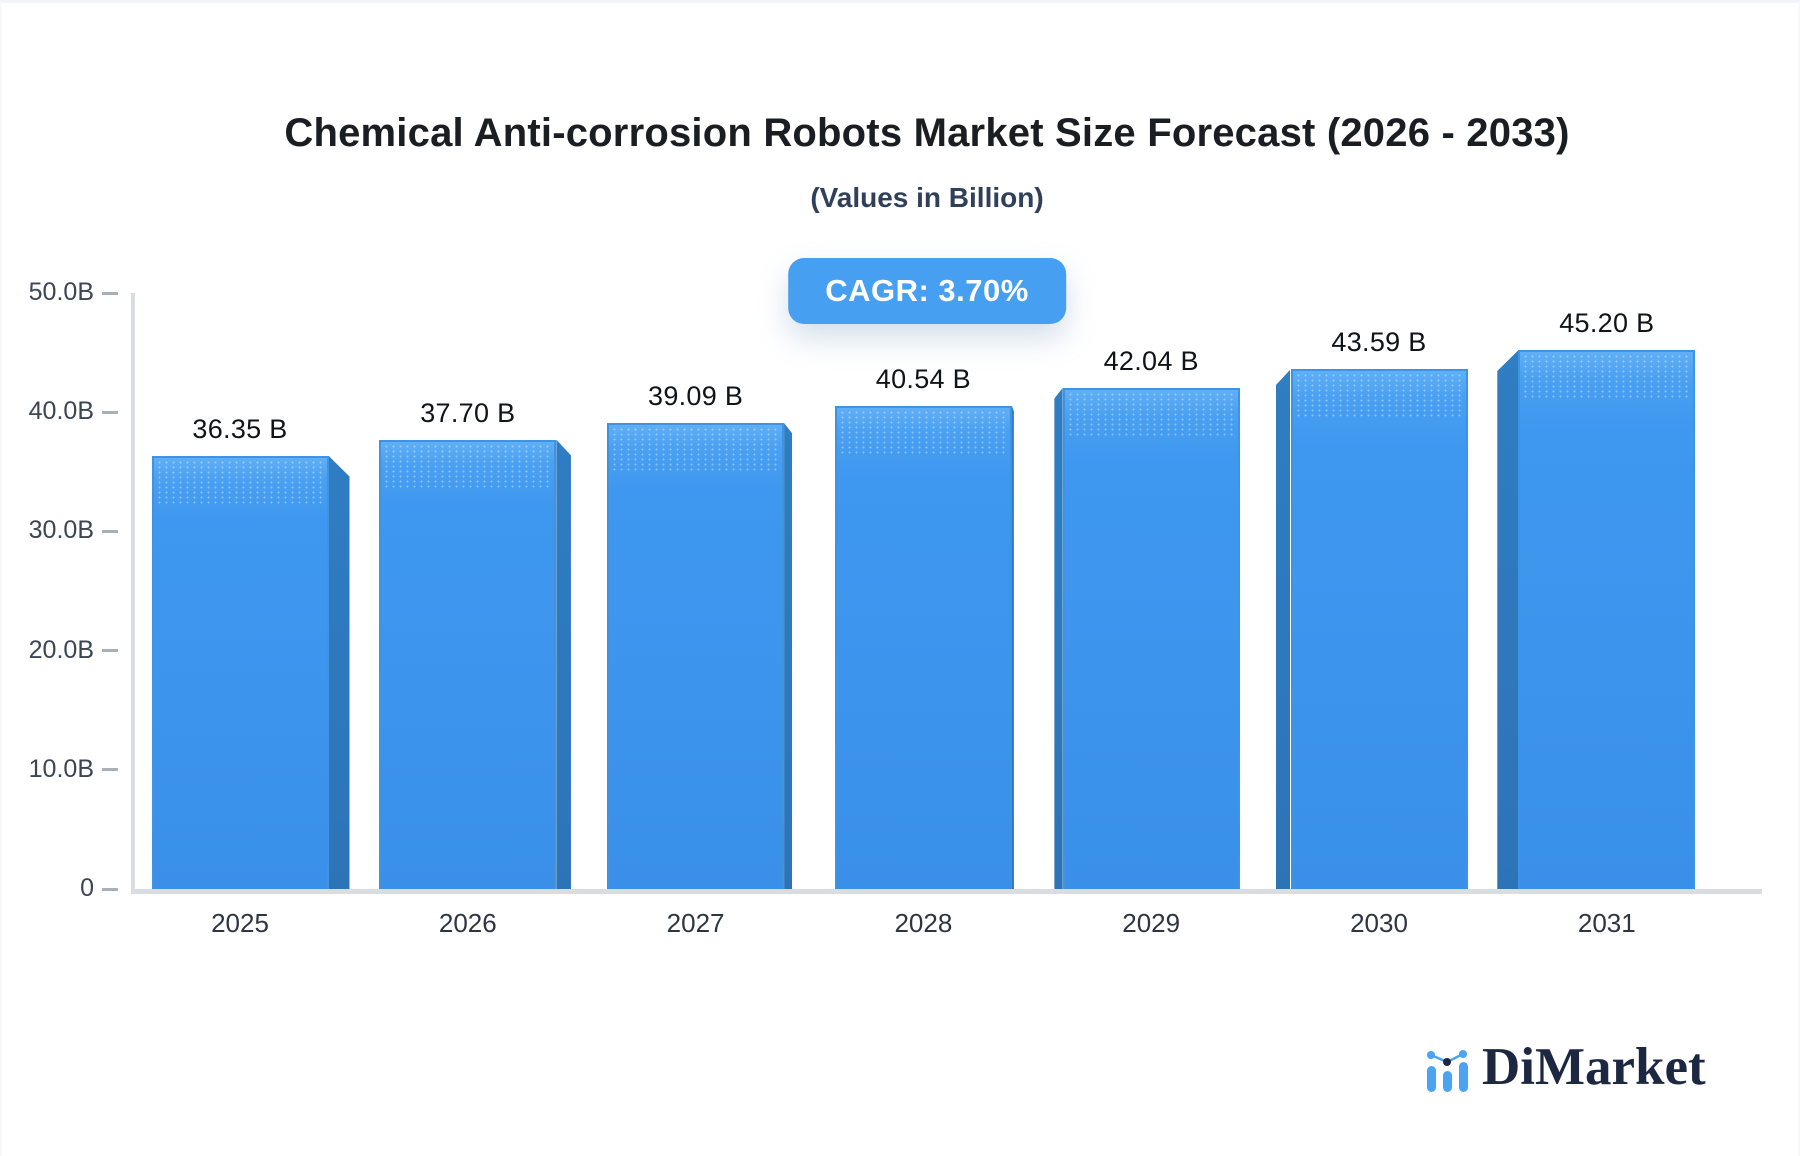 This screenshot has height=1156, width=1800. What do you see at coordinates (1151, 360) in the screenshot?
I see `bar-value-label: 42.04 B` at bounding box center [1151, 360].